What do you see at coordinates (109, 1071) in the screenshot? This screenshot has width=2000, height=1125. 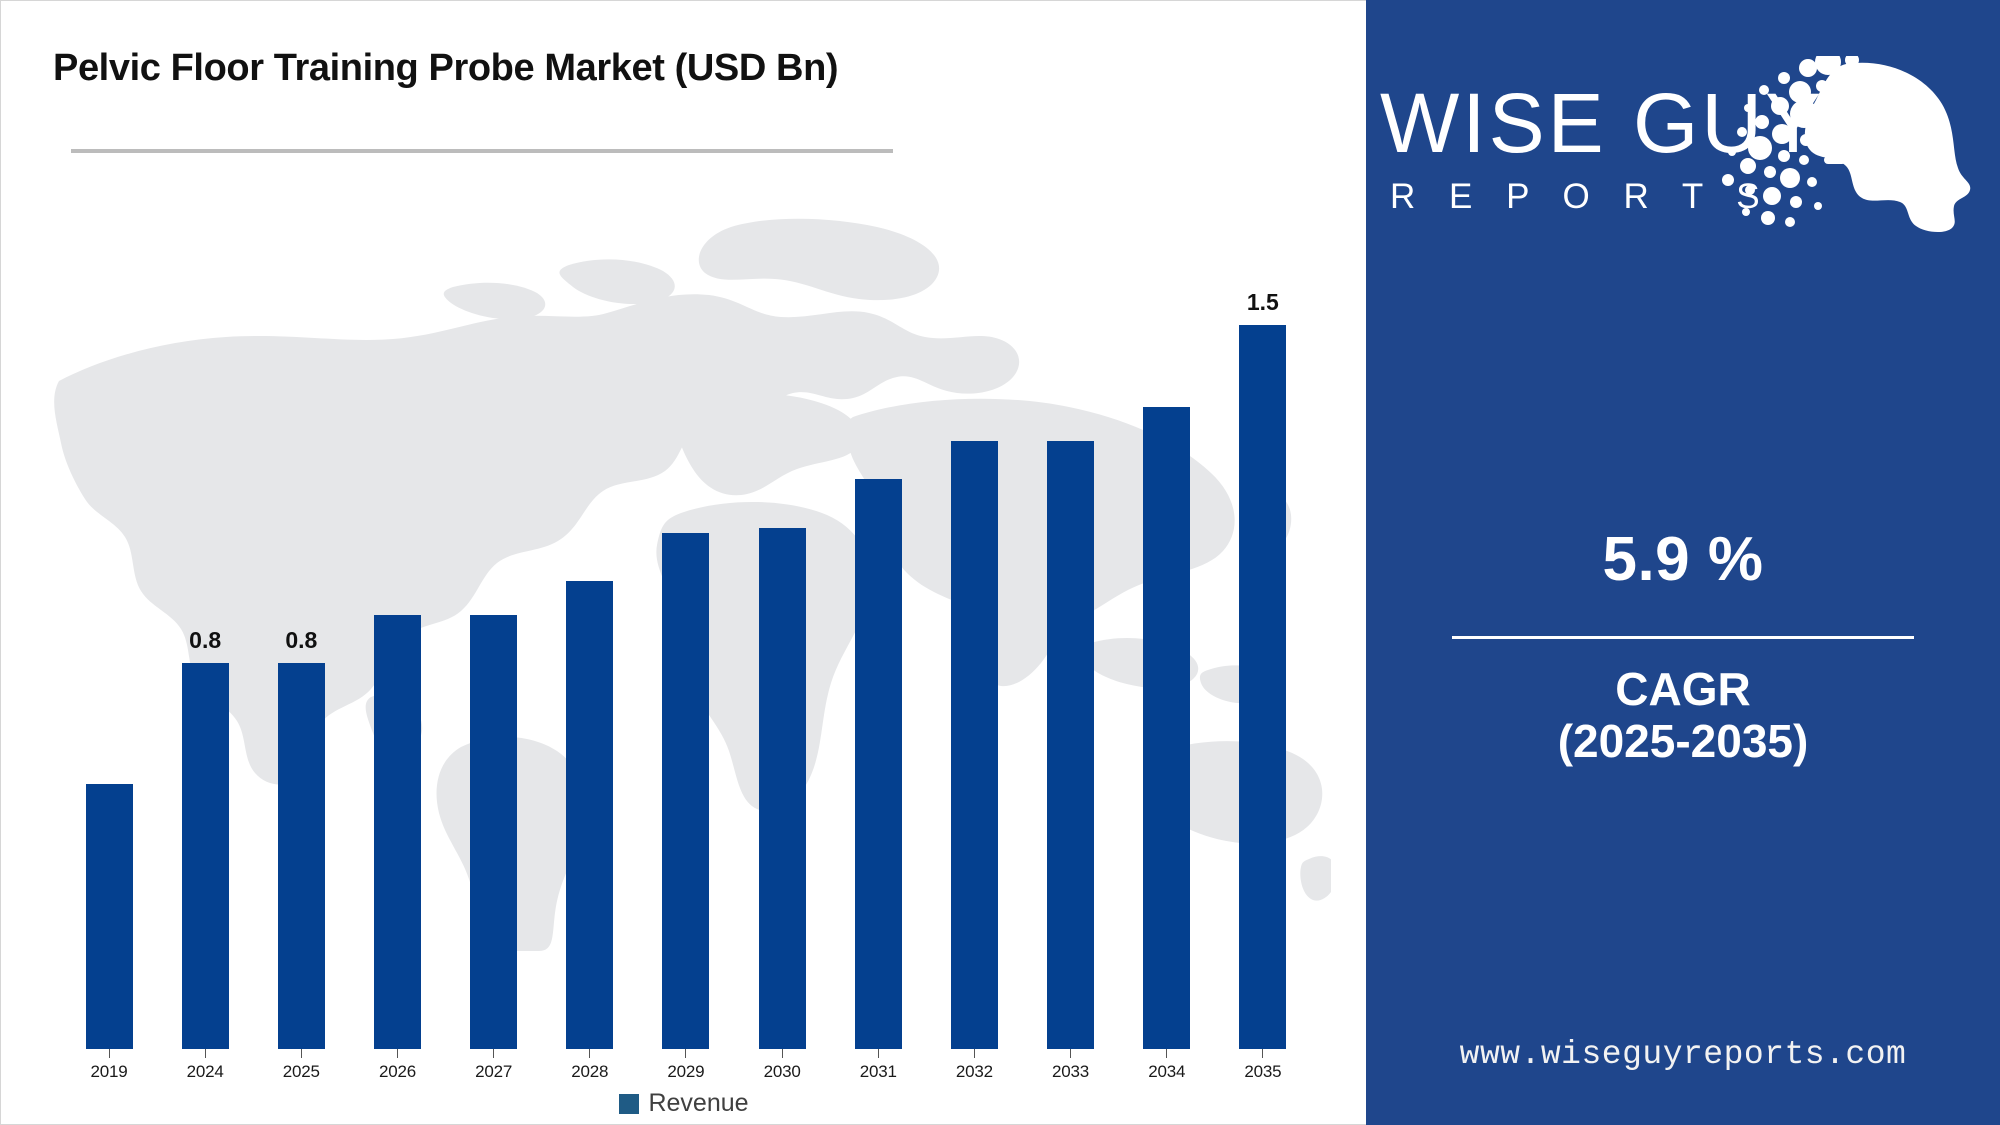 I see `x-tick-label: 2019` at bounding box center [109, 1071].